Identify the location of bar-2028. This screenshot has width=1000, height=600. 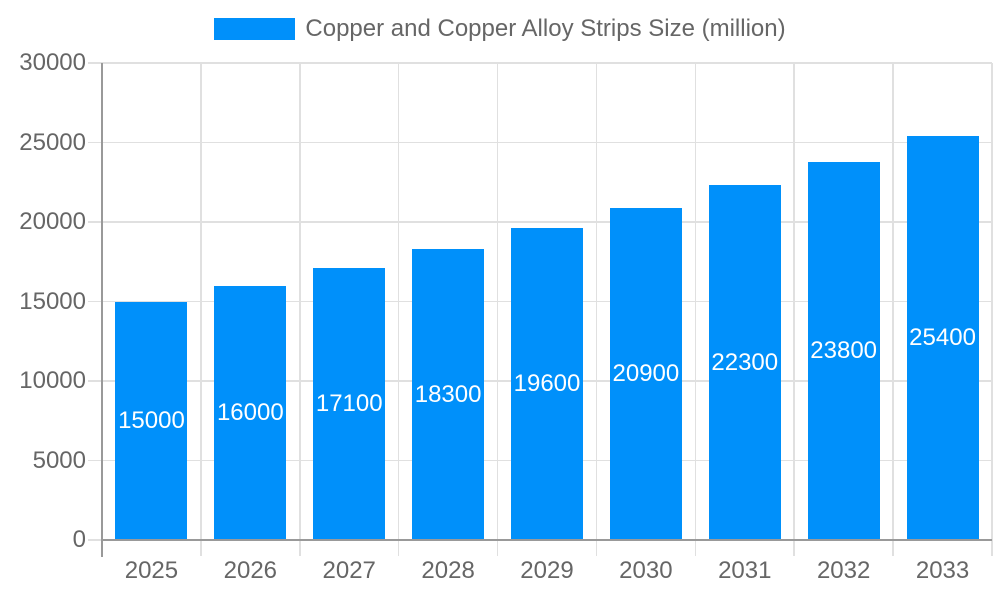
(448, 394).